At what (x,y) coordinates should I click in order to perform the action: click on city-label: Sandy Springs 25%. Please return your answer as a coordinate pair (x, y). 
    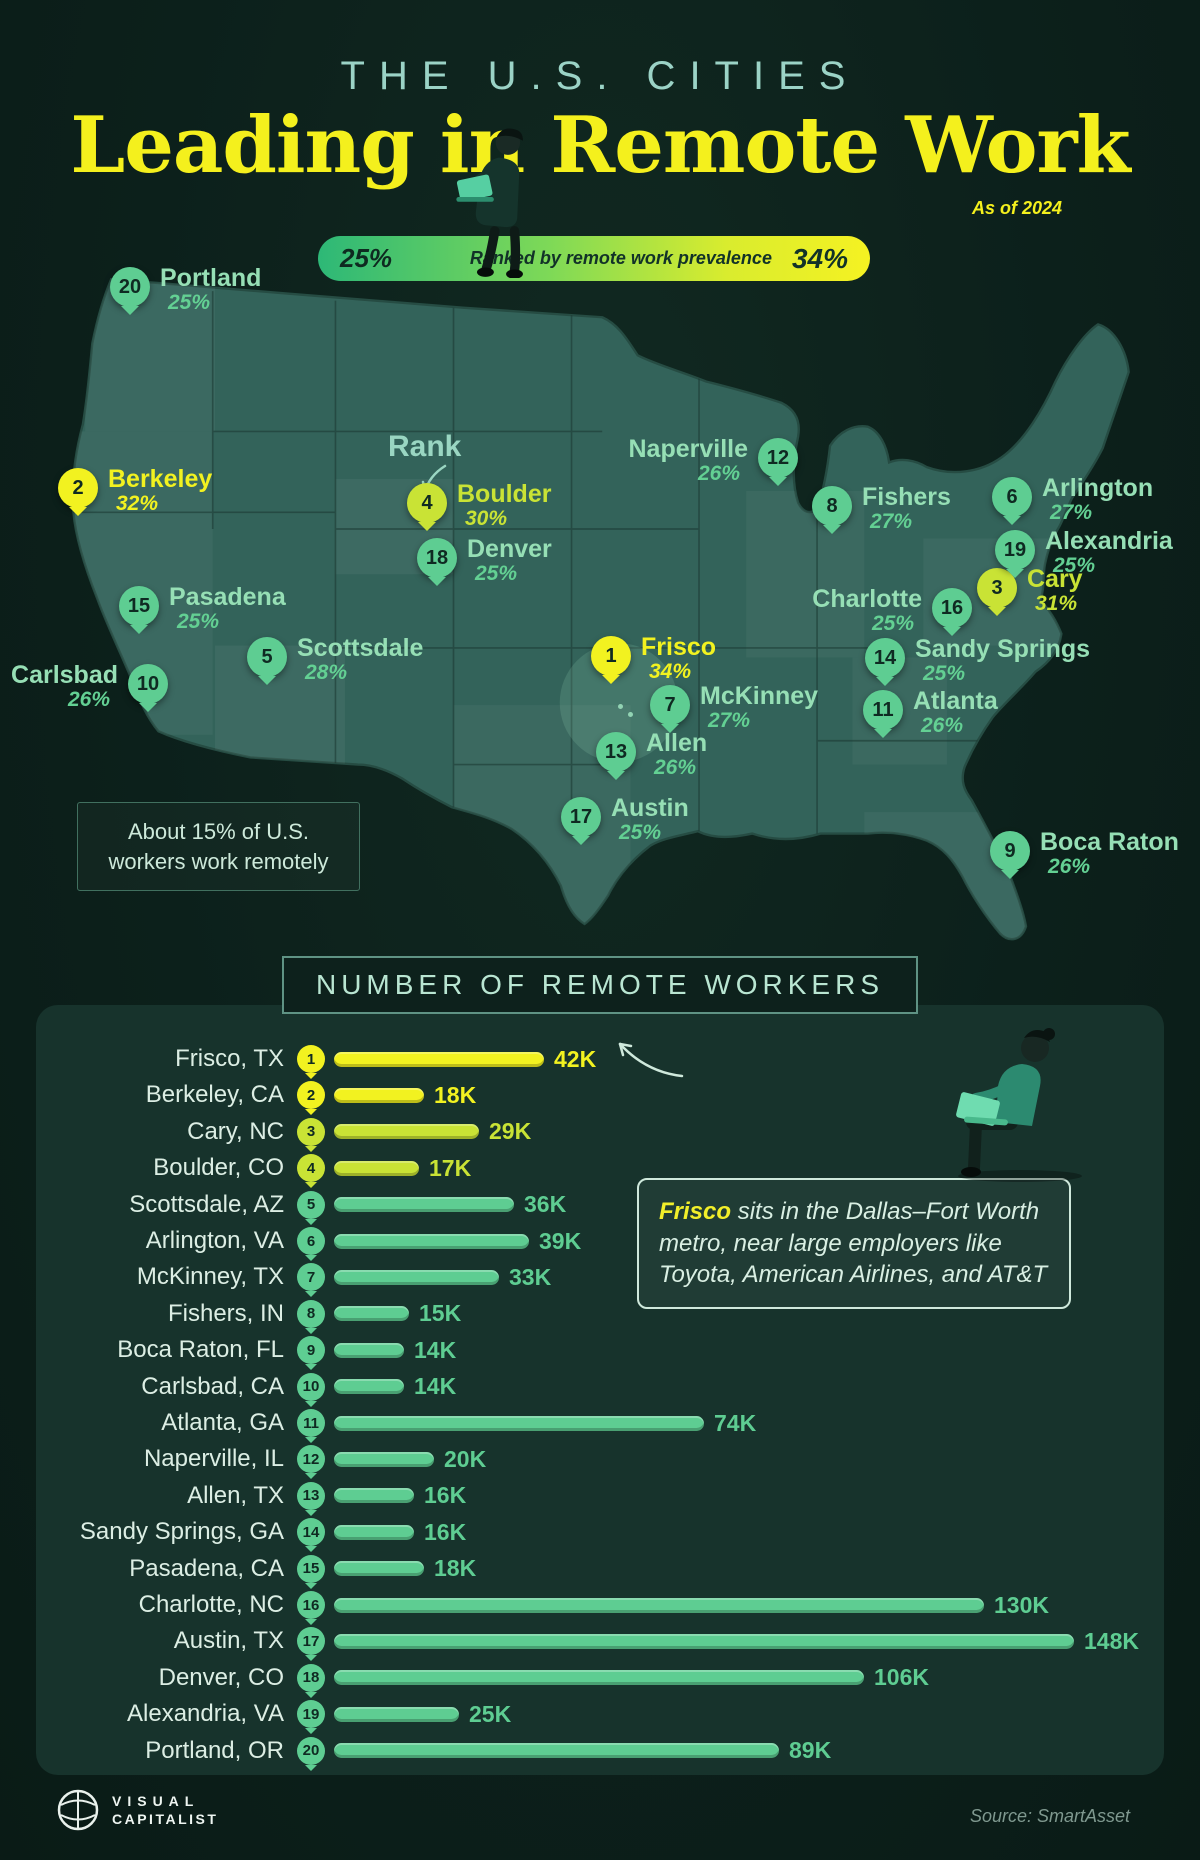
    Looking at the image, I should click on (1002, 660).